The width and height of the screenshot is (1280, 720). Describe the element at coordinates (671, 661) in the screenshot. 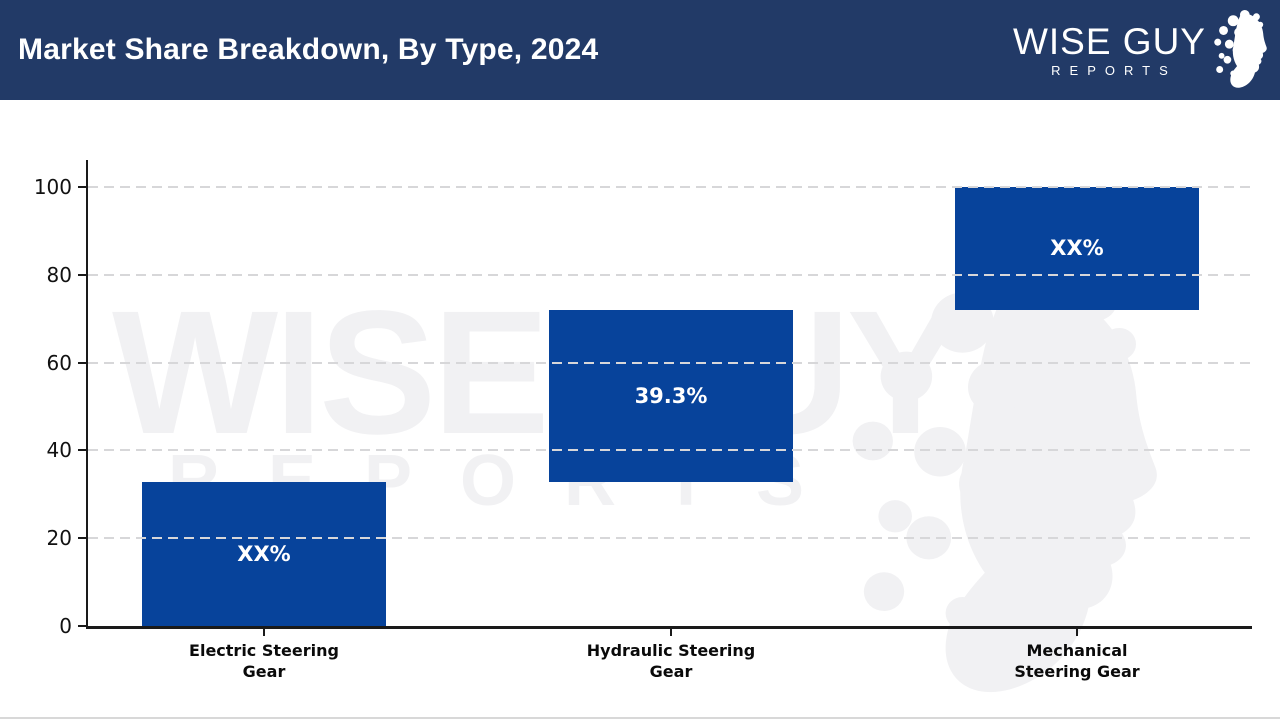

I see `category-label: Hydraulic Steering Gear` at that location.